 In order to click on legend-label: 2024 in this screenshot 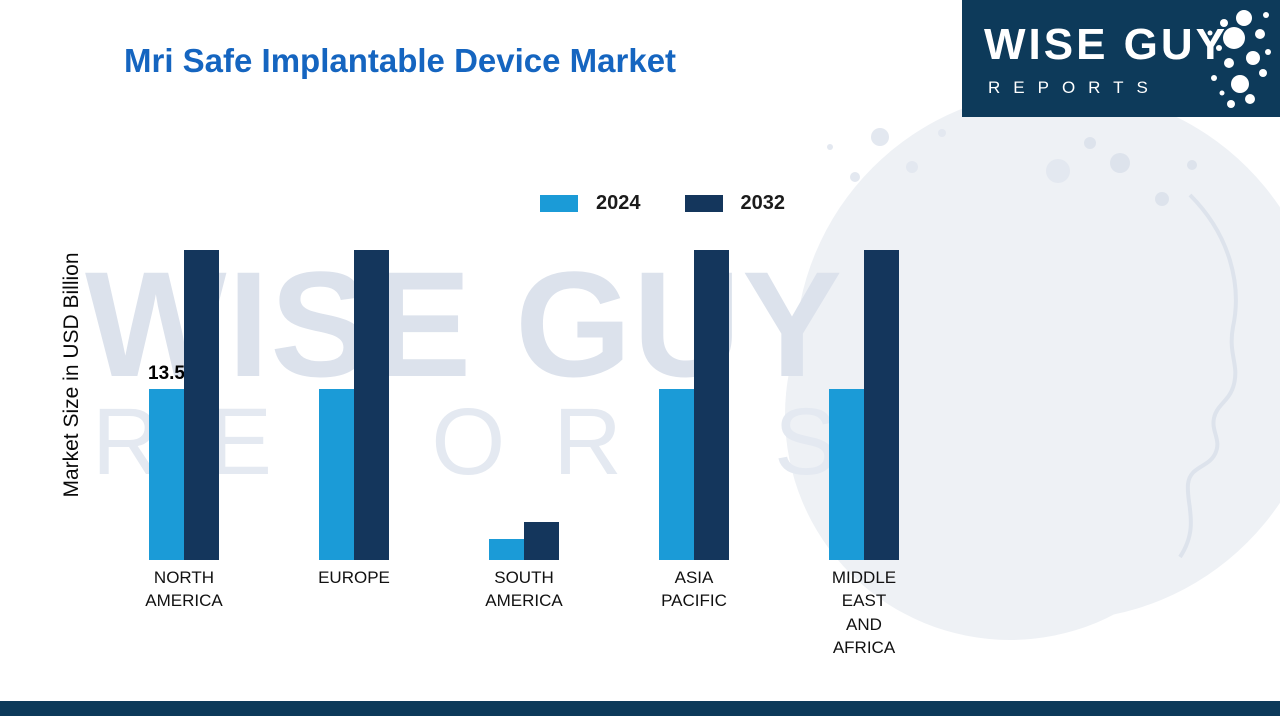, I will do `click(618, 203)`.